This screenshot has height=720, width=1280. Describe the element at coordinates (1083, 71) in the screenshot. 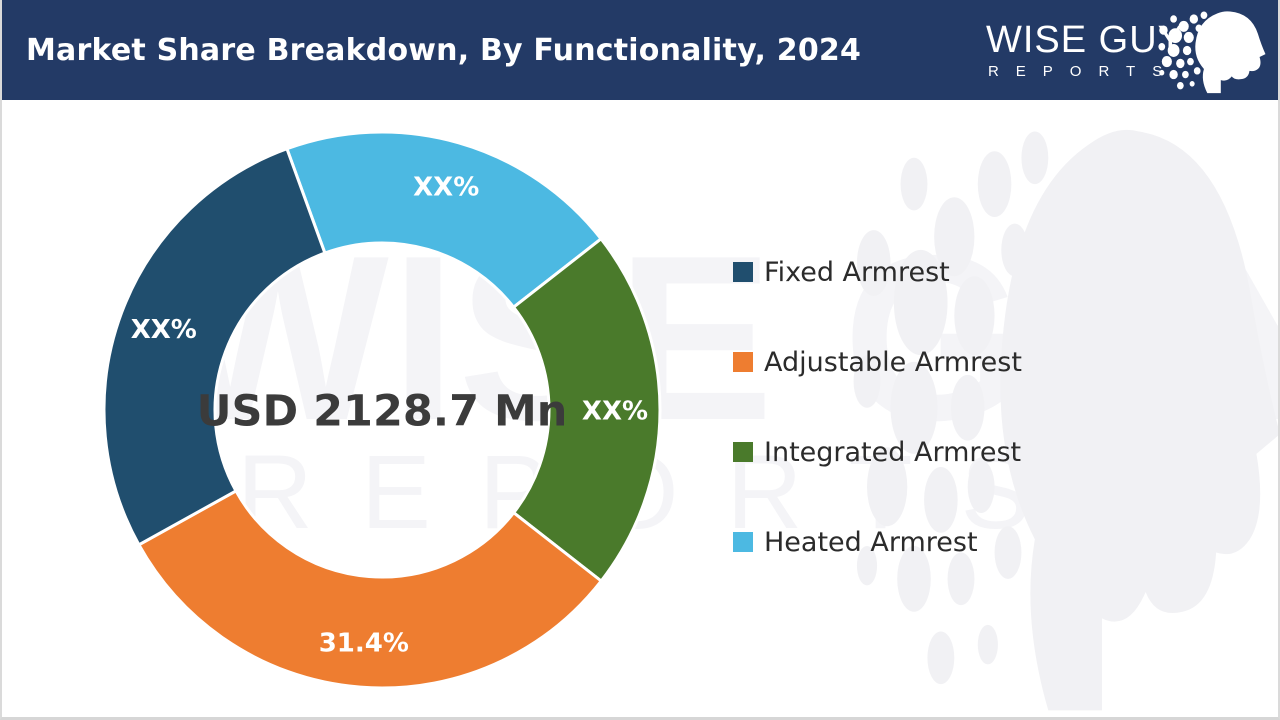

I see `brand-subtitle: REPORTS` at that location.